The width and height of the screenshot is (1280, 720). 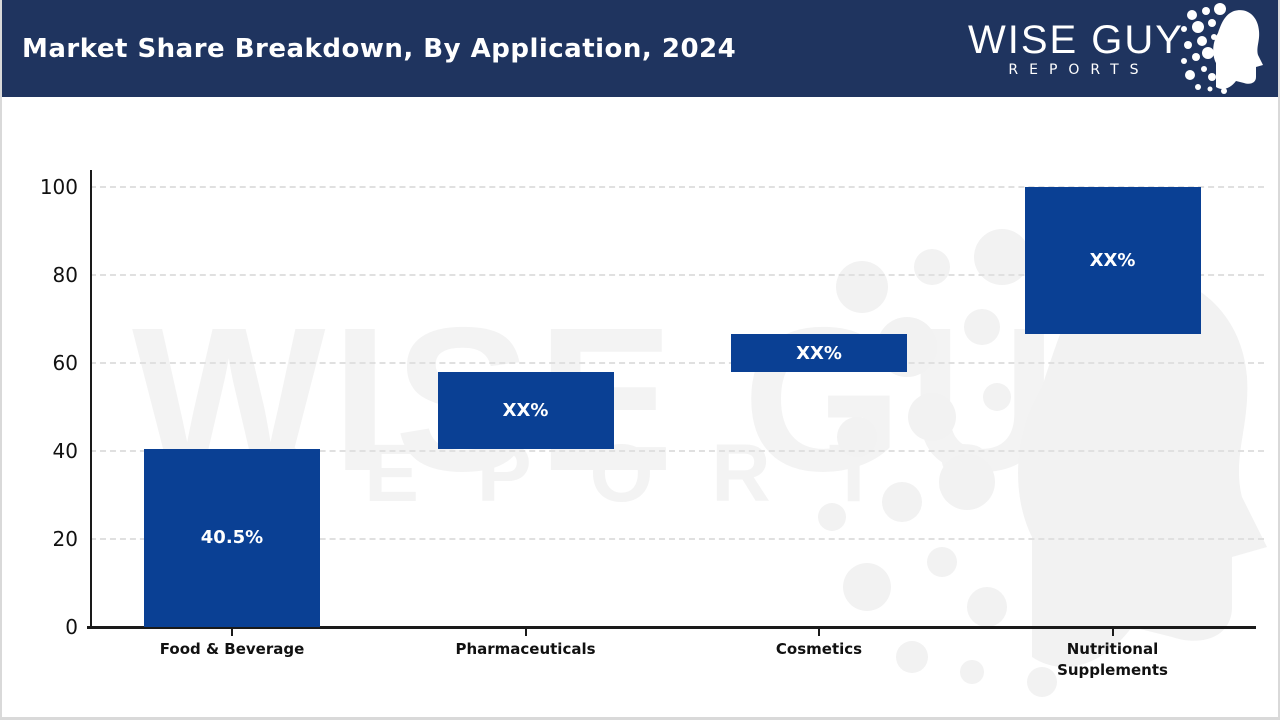 What do you see at coordinates (58, 187) in the screenshot?
I see `y-axis-tick-100: 100` at bounding box center [58, 187].